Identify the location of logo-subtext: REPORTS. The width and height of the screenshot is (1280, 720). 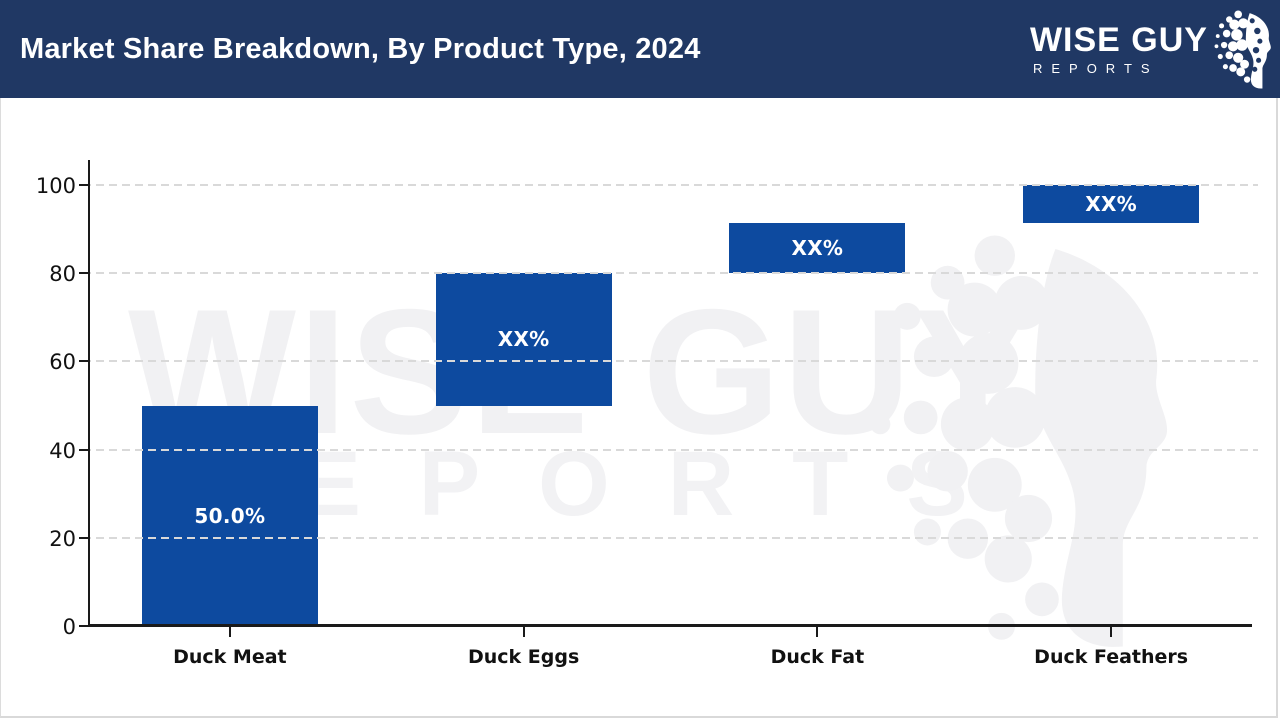
(1095, 68).